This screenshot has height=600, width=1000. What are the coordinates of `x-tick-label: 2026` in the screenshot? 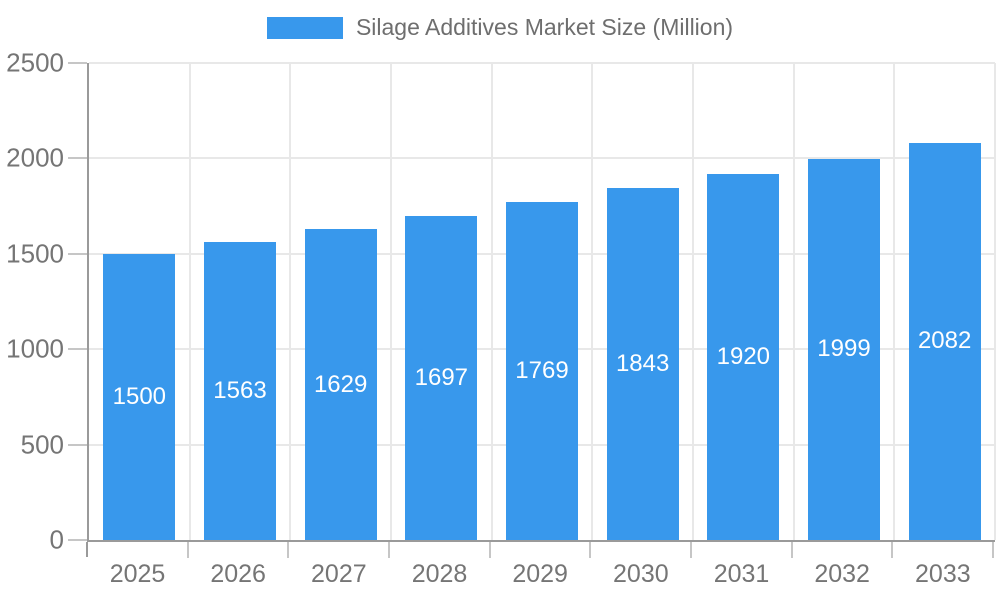 It's located at (238, 574).